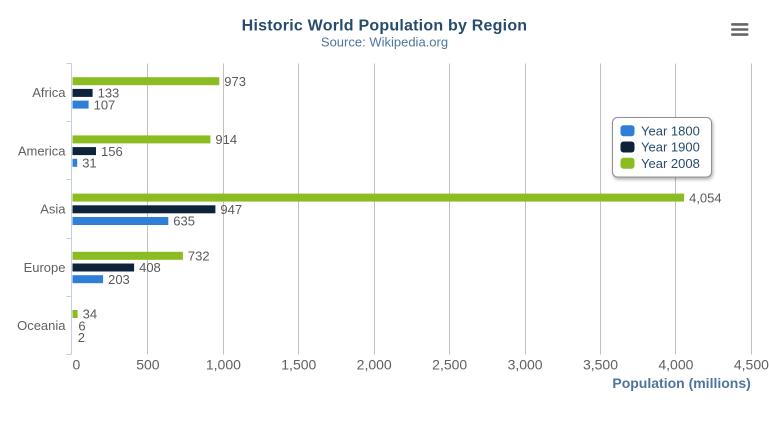  I want to click on svg-text: 408, so click(150, 267).